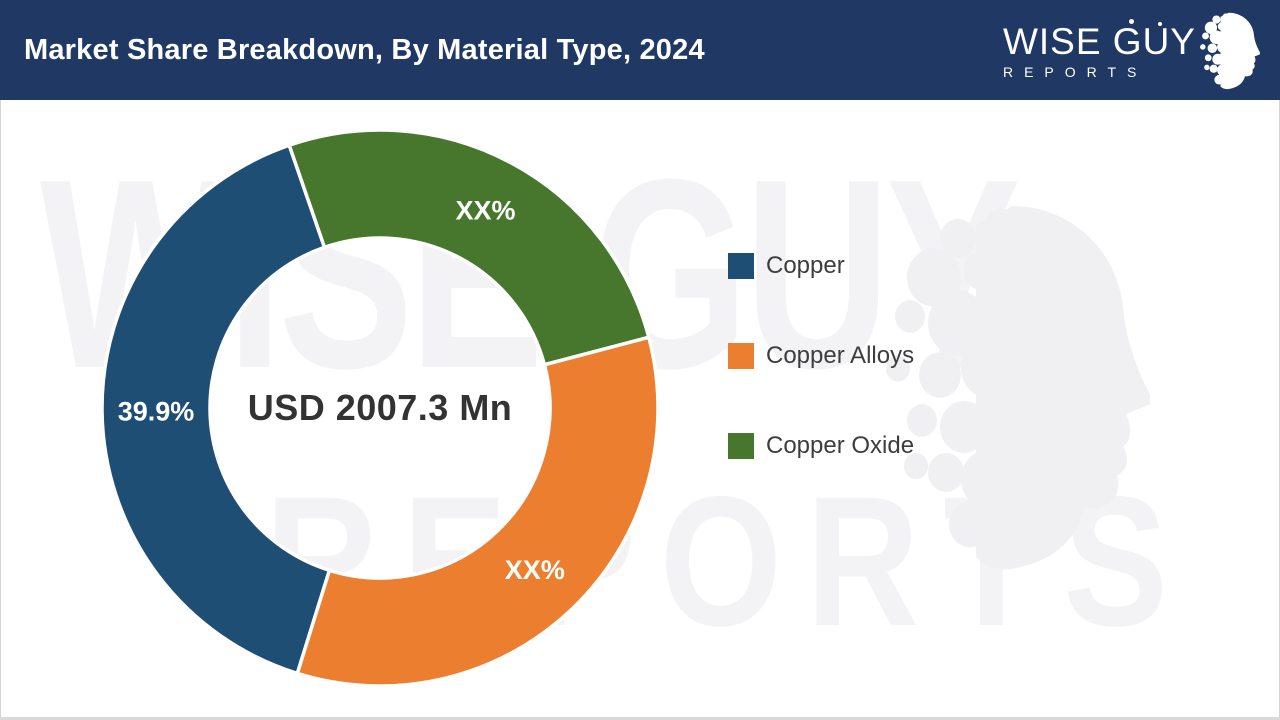 The width and height of the screenshot is (1280, 720). Describe the element at coordinates (477, 511) in the screenshot. I see `donut-segment-copper-alloys` at that location.